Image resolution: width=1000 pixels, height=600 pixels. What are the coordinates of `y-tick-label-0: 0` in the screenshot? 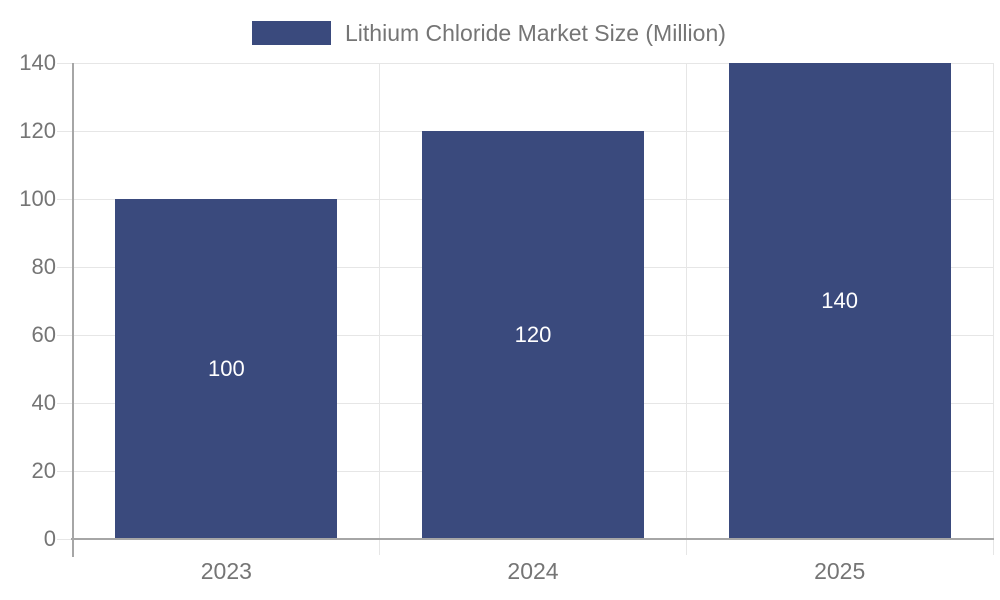 It's located at (49, 538).